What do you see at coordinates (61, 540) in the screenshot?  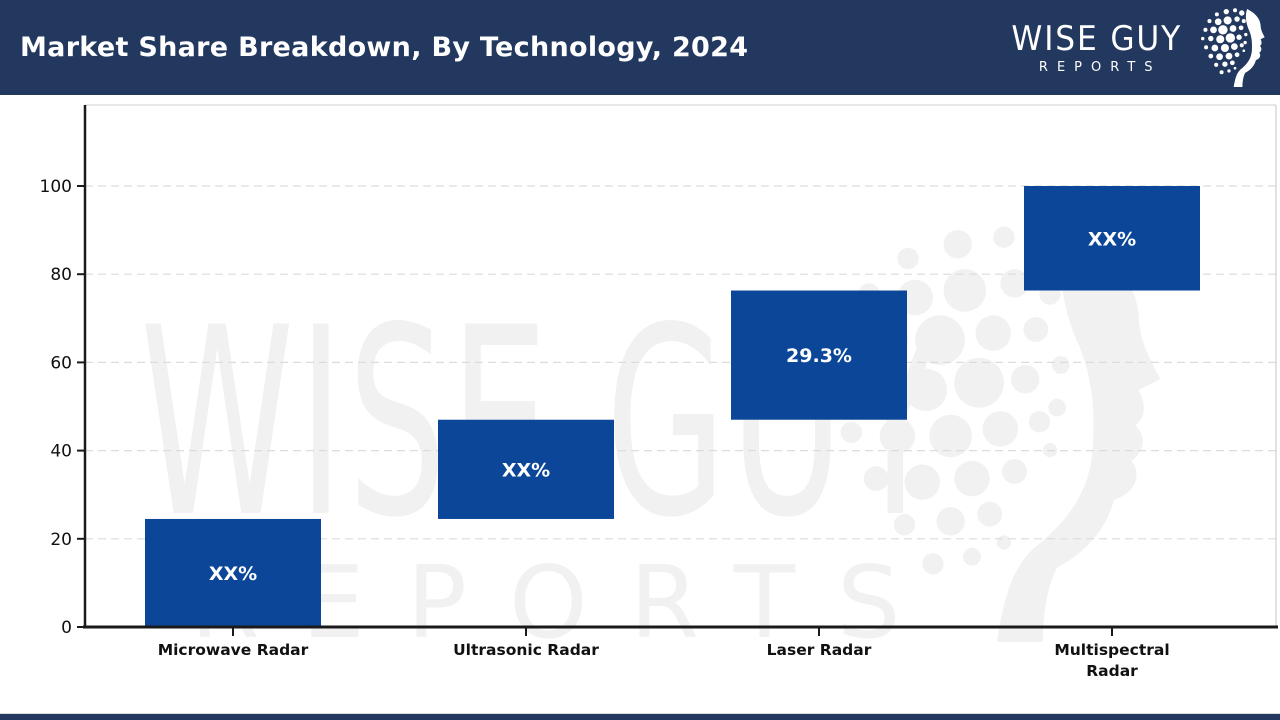 I see `y-tick-label-20: 20` at bounding box center [61, 540].